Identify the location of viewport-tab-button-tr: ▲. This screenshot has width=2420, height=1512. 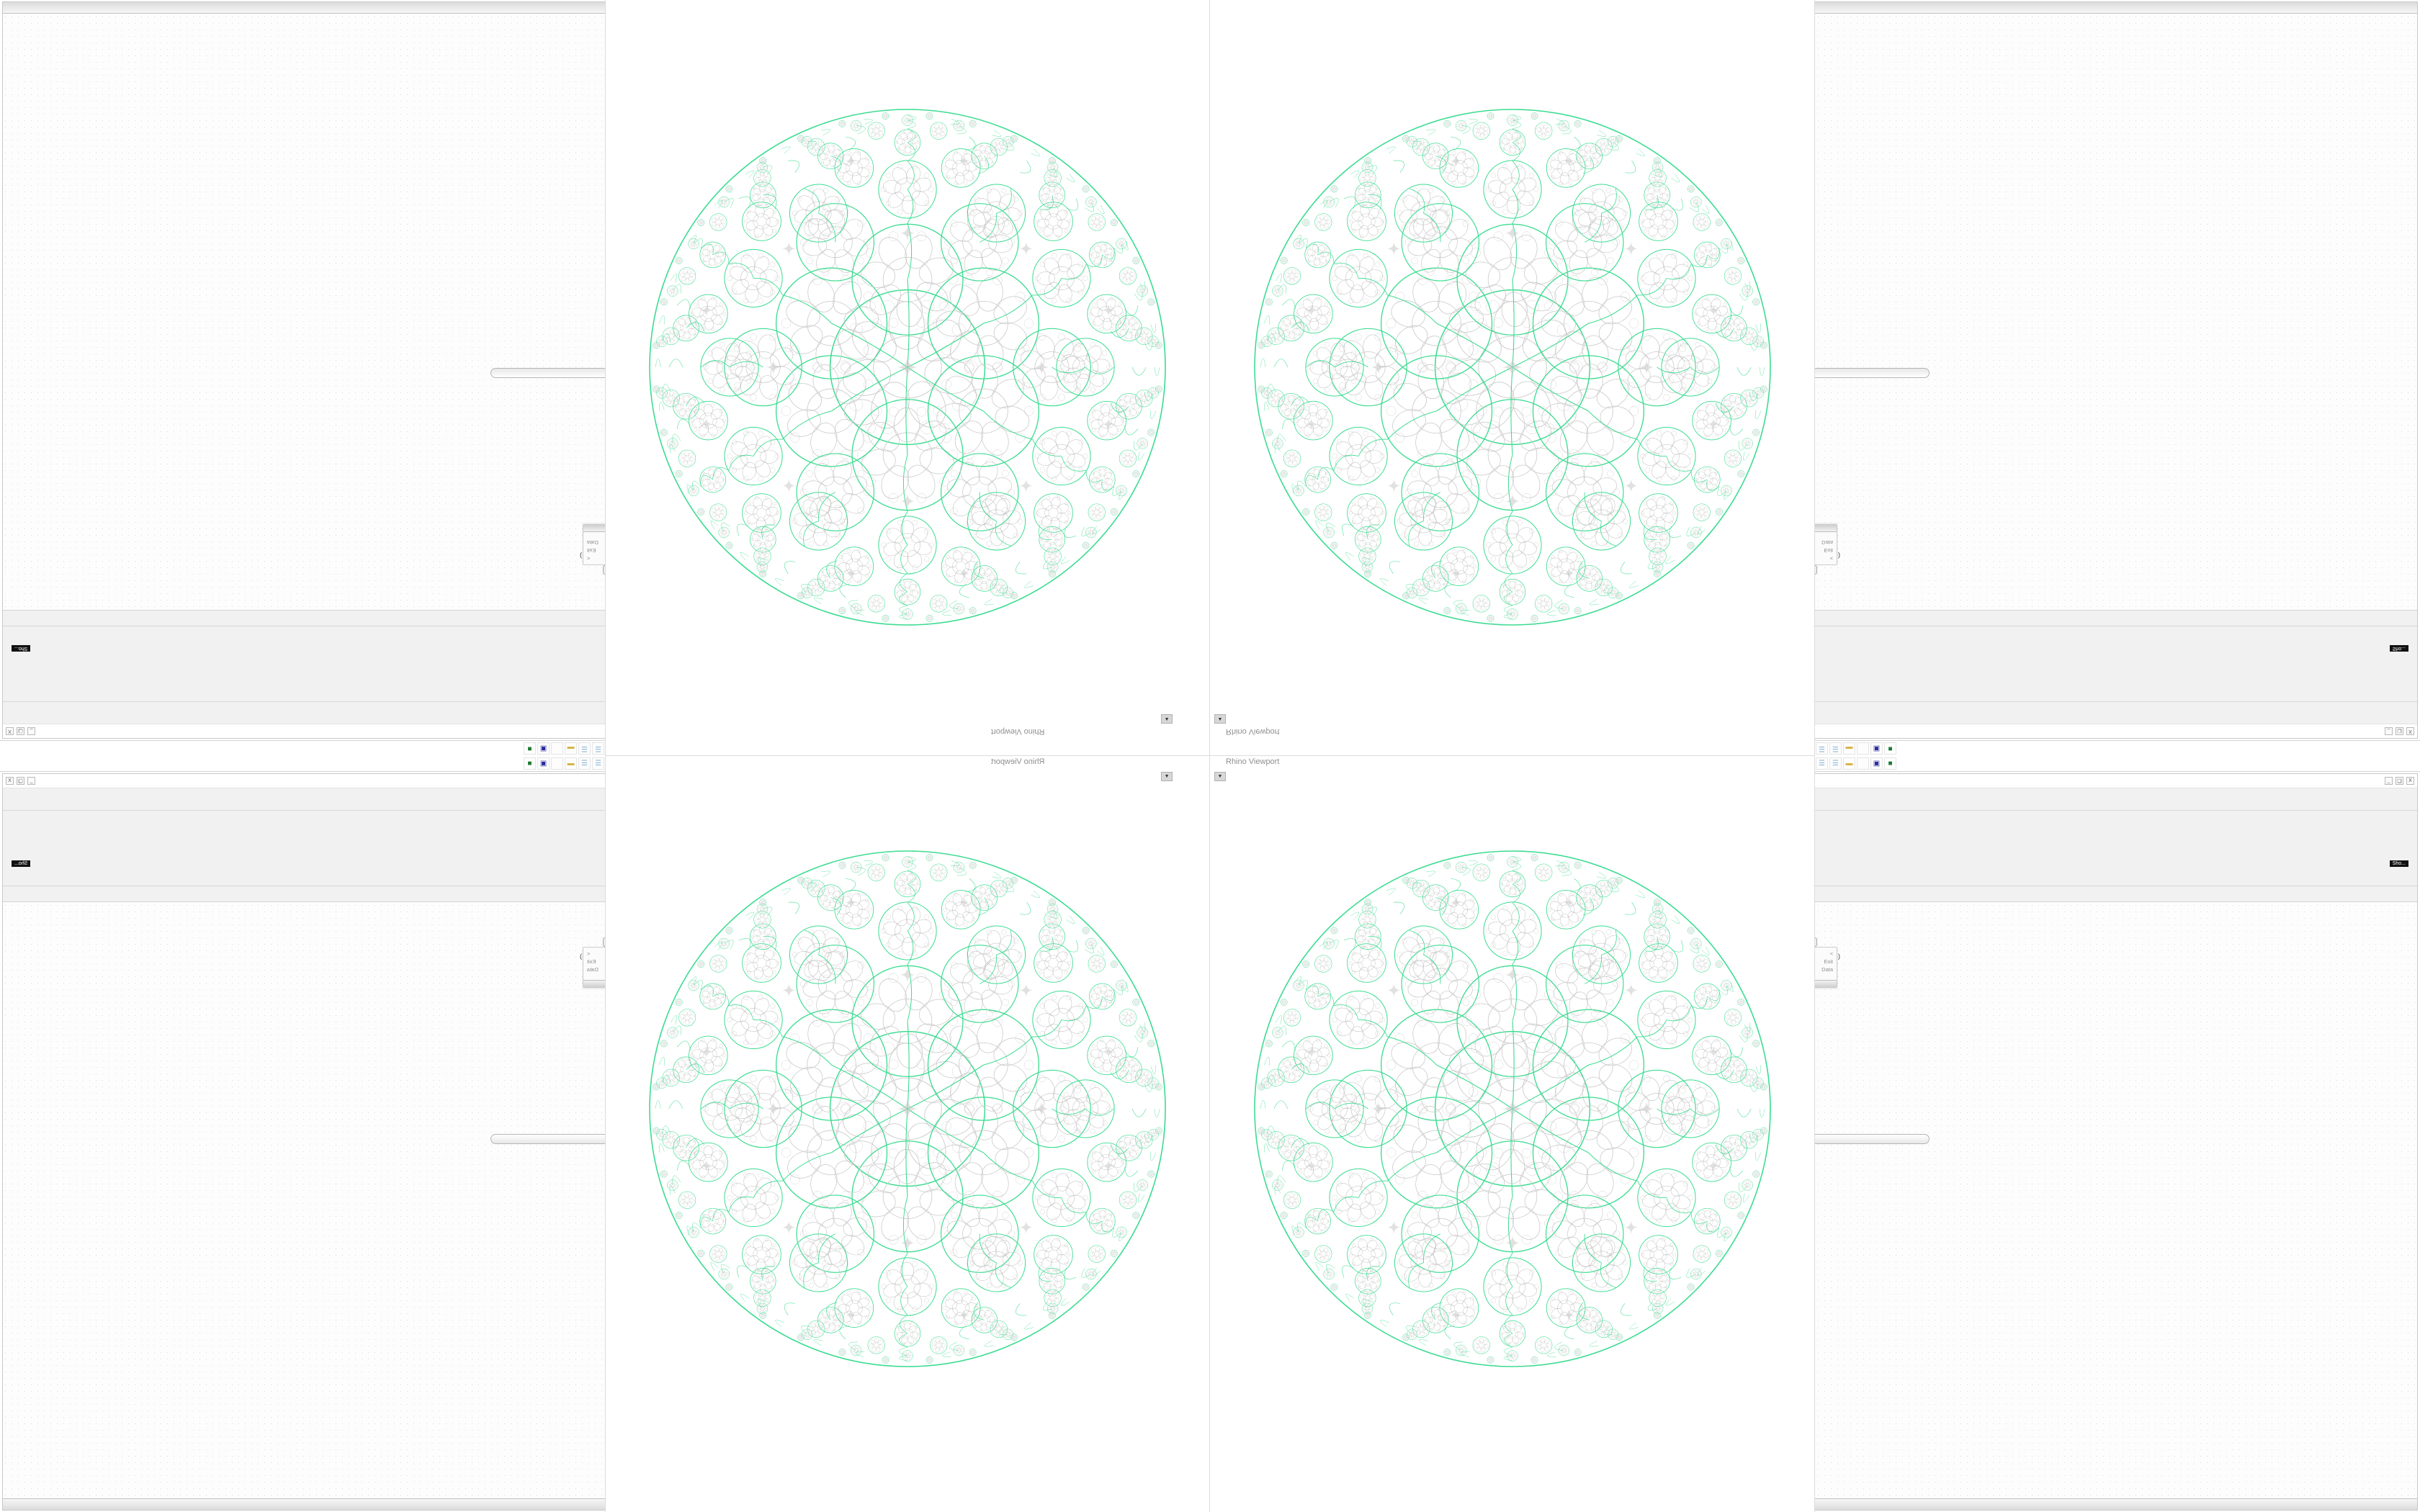
(1220, 719).